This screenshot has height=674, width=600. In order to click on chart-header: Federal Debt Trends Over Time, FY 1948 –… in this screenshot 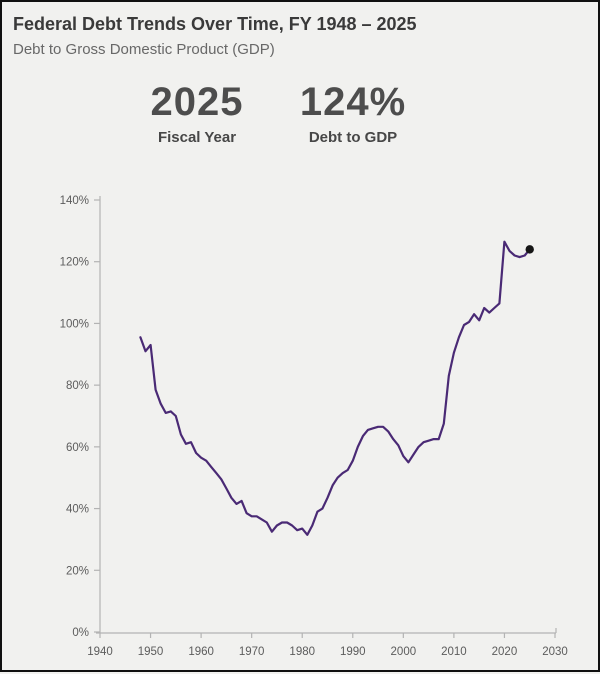, I will do `click(293, 36)`.